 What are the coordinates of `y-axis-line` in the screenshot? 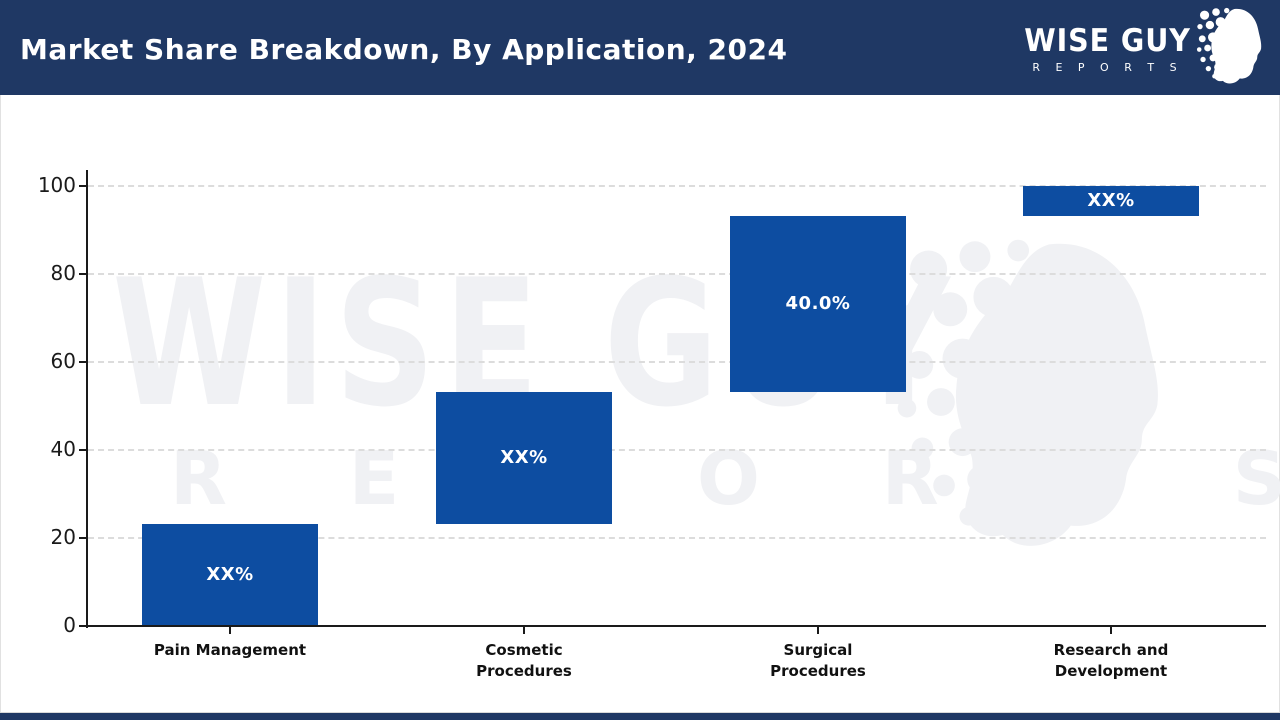 It's located at (87, 399).